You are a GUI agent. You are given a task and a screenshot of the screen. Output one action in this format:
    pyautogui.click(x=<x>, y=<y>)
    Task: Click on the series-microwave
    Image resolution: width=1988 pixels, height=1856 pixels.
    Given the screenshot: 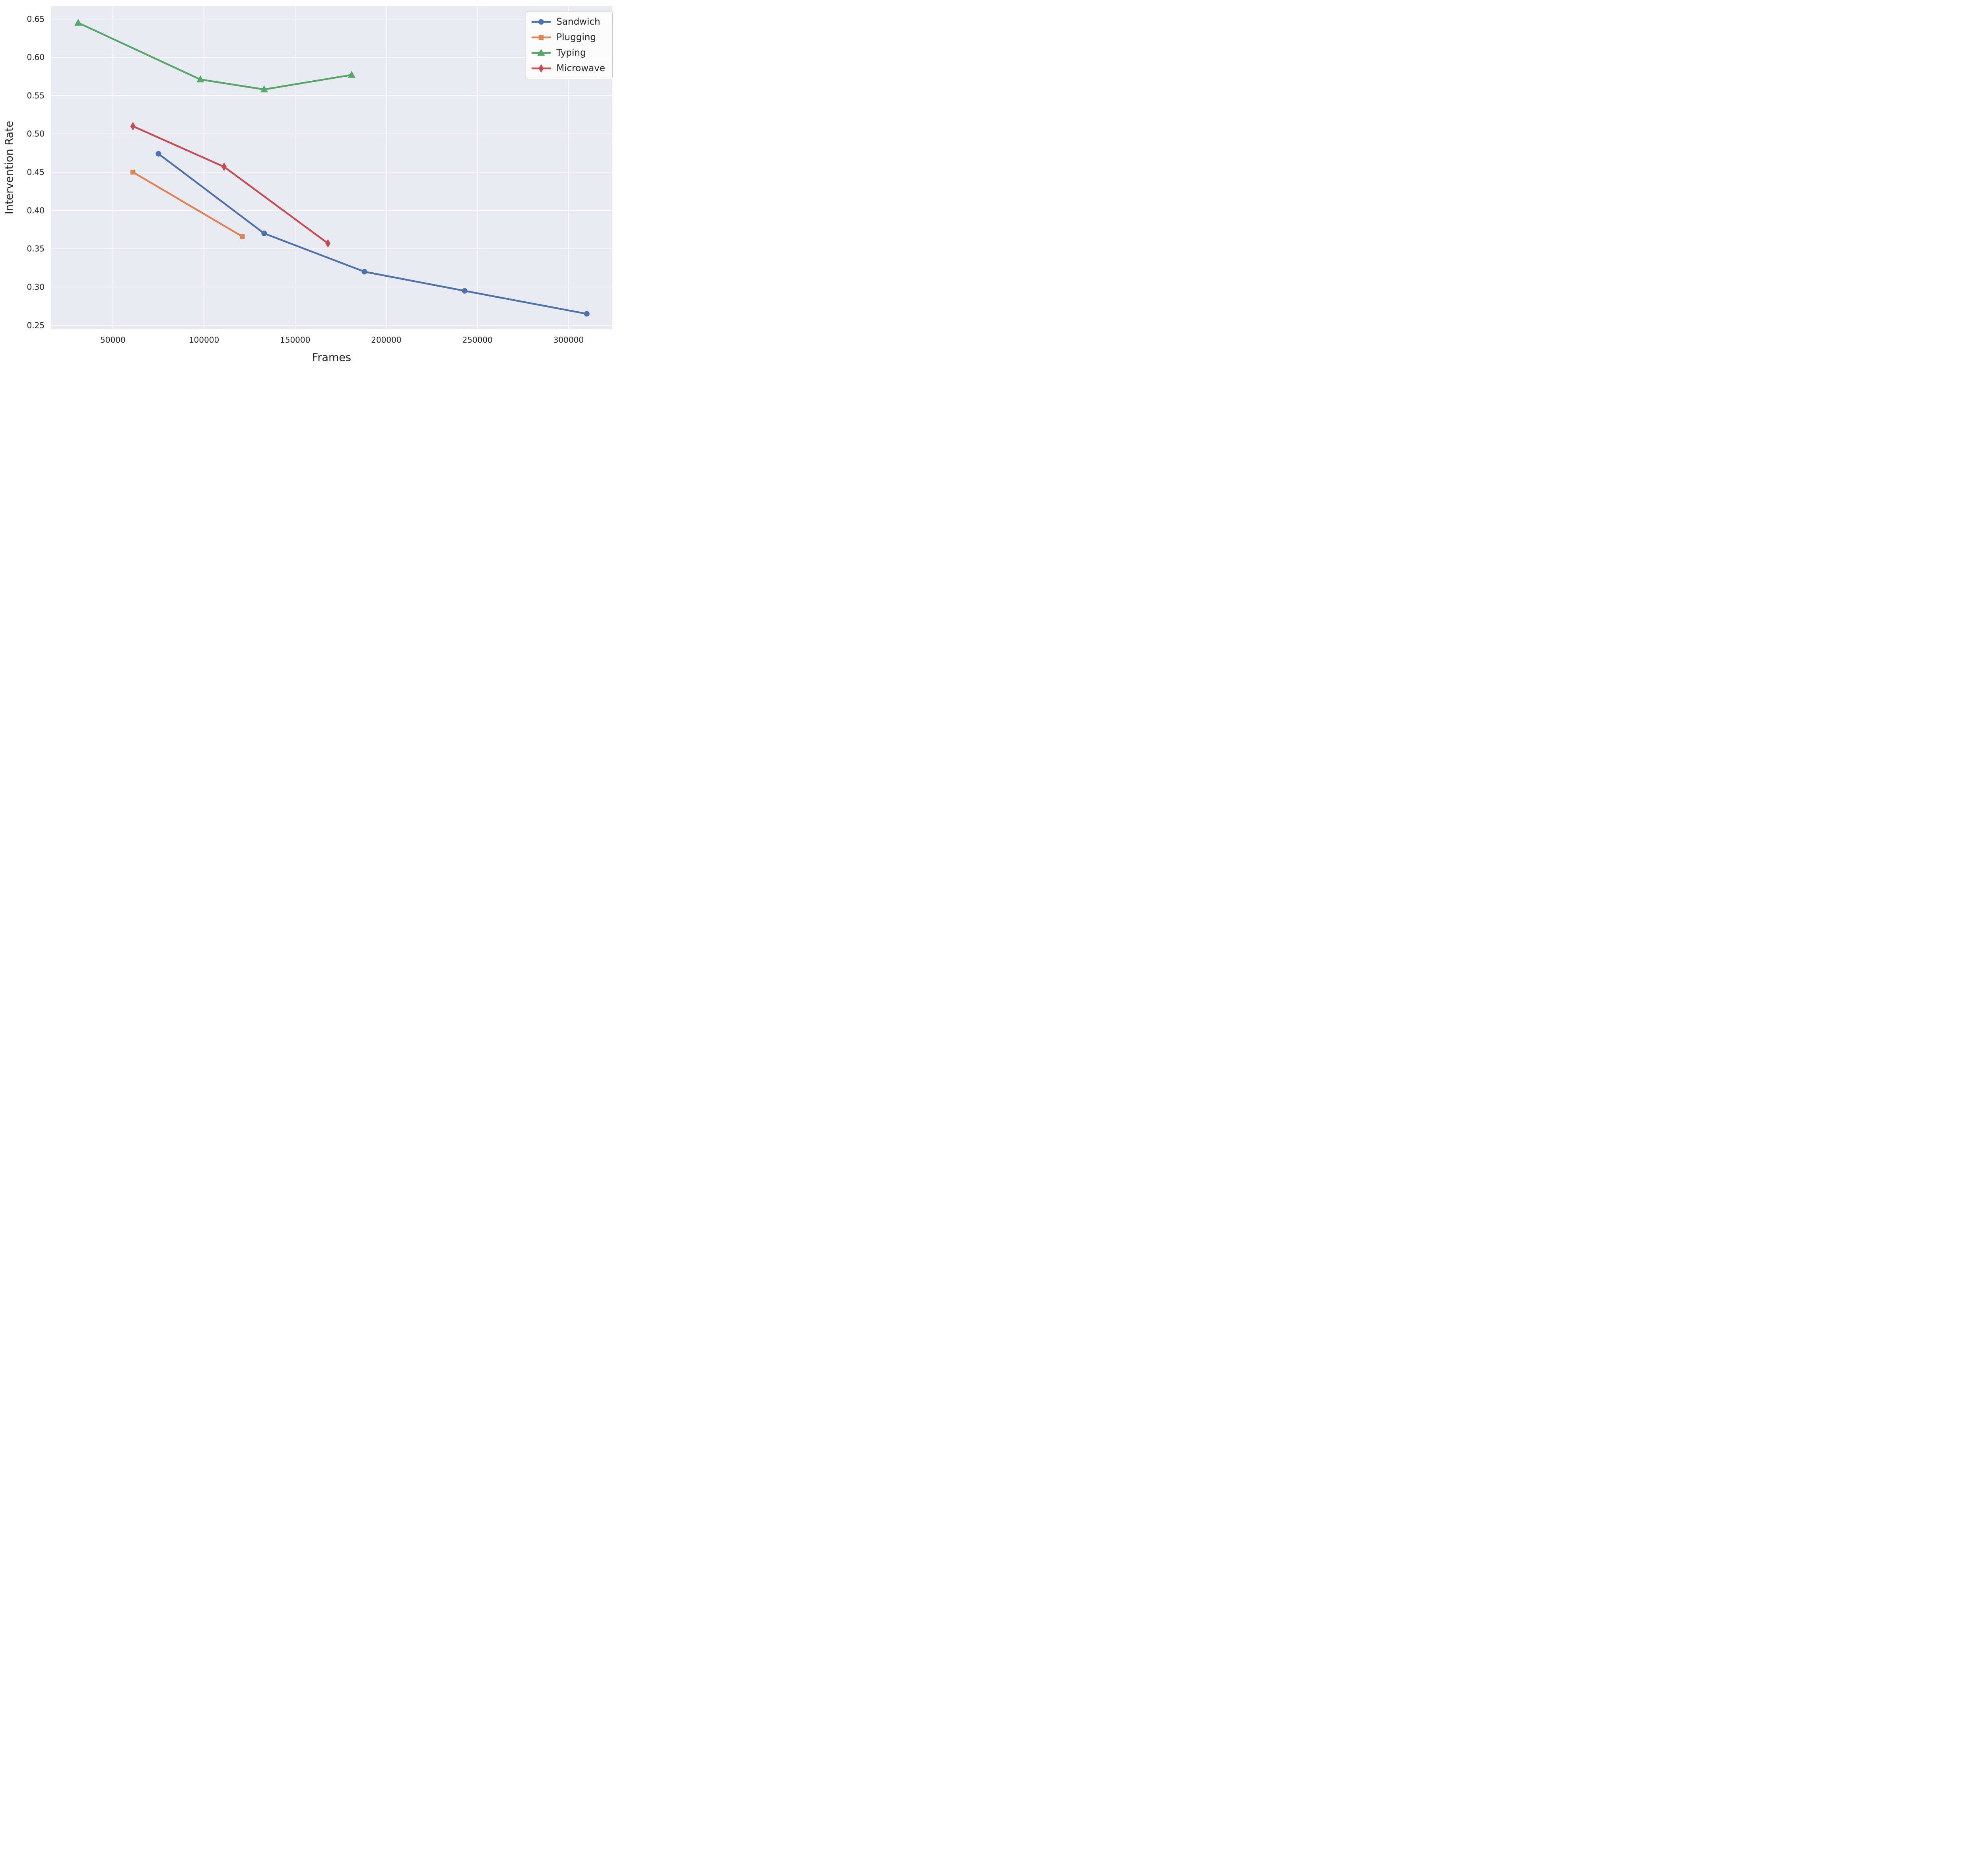 What is the action you would take?
    pyautogui.click(x=230, y=185)
    